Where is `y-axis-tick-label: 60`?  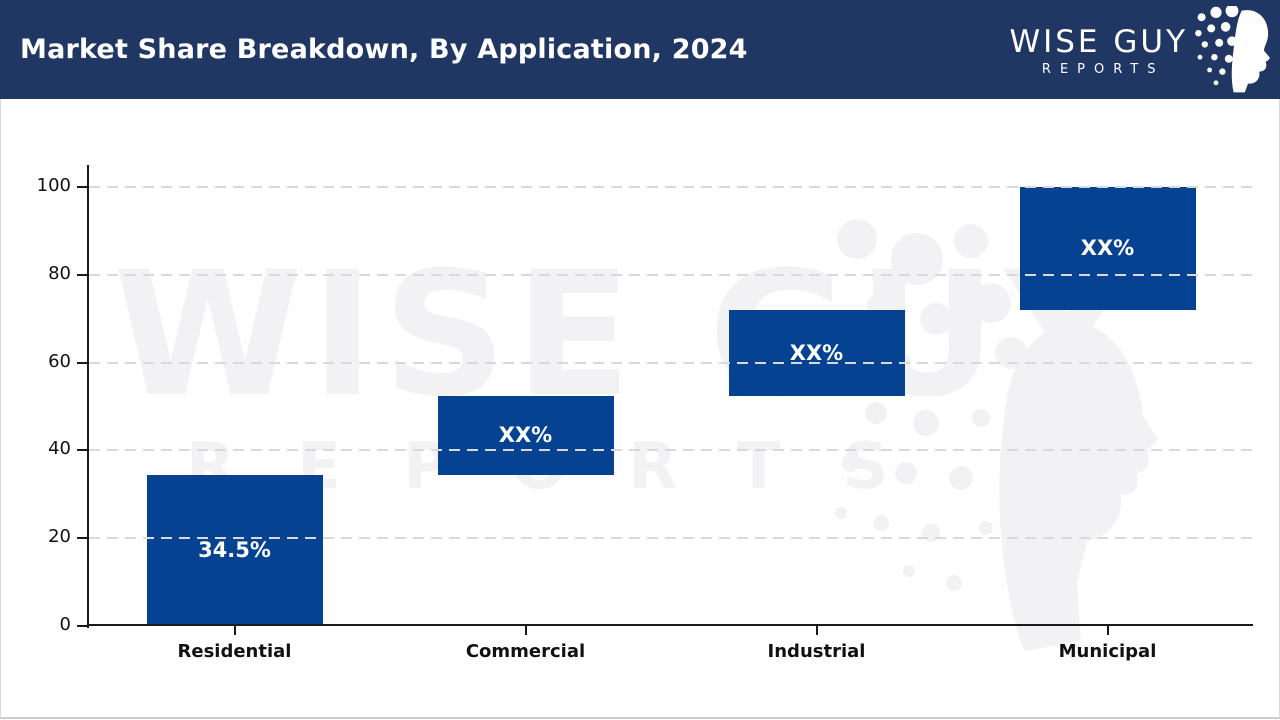 y-axis-tick-label: 60 is located at coordinates (59, 361).